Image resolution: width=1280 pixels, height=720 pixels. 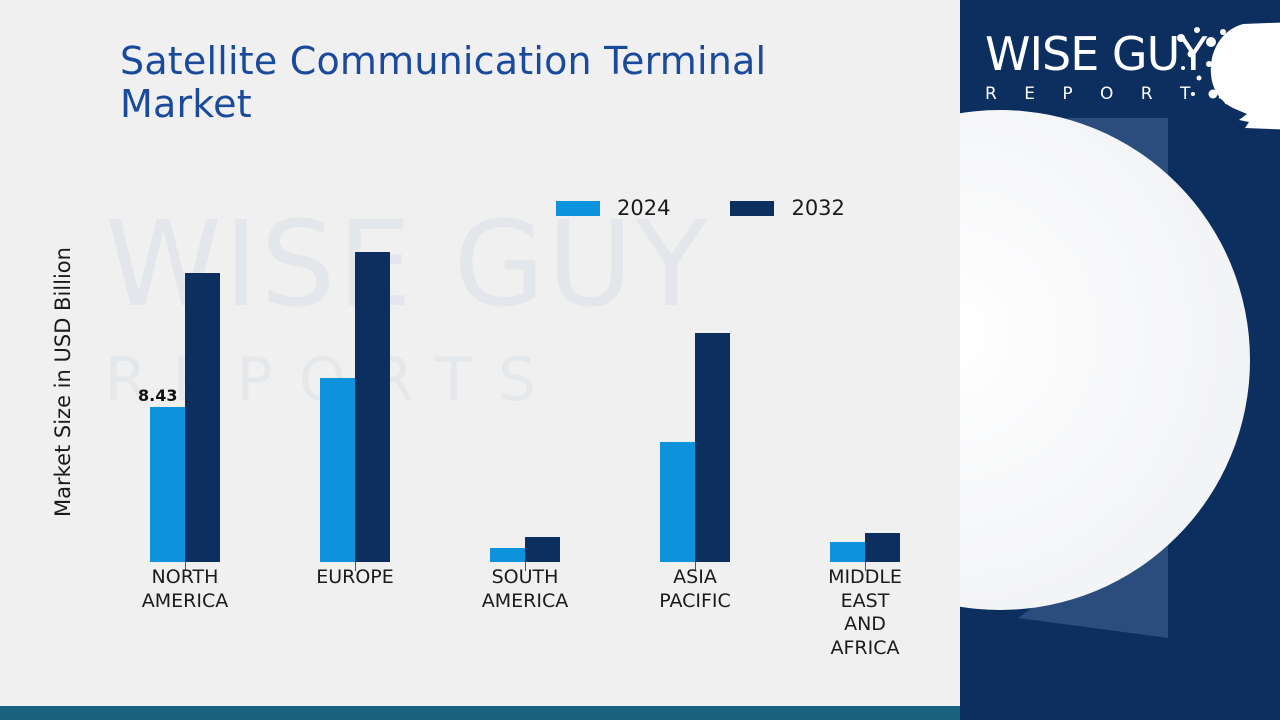 I want to click on bar-value-label: 8.43, so click(x=158, y=395).